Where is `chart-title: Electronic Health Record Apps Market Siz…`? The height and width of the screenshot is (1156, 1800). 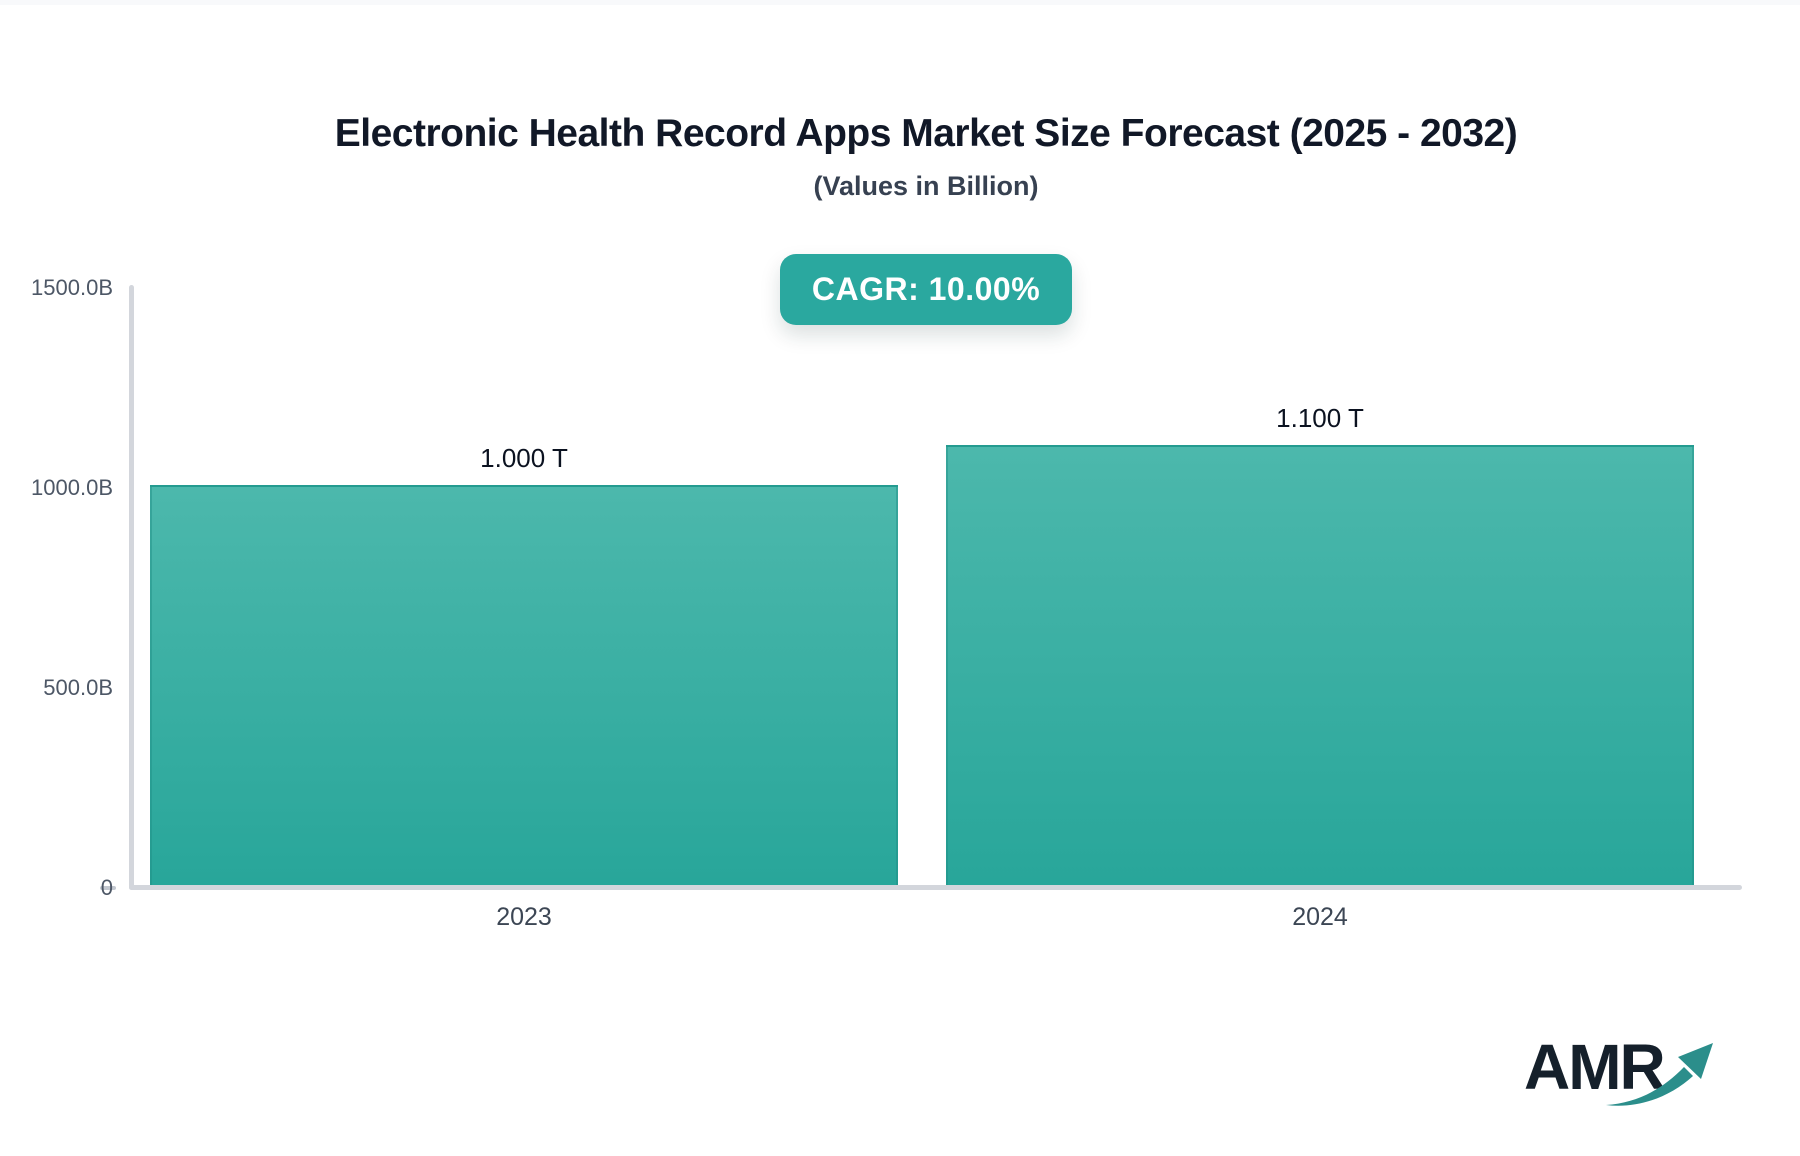
chart-title: Electronic Health Record Apps Market Siz… is located at coordinates (926, 133).